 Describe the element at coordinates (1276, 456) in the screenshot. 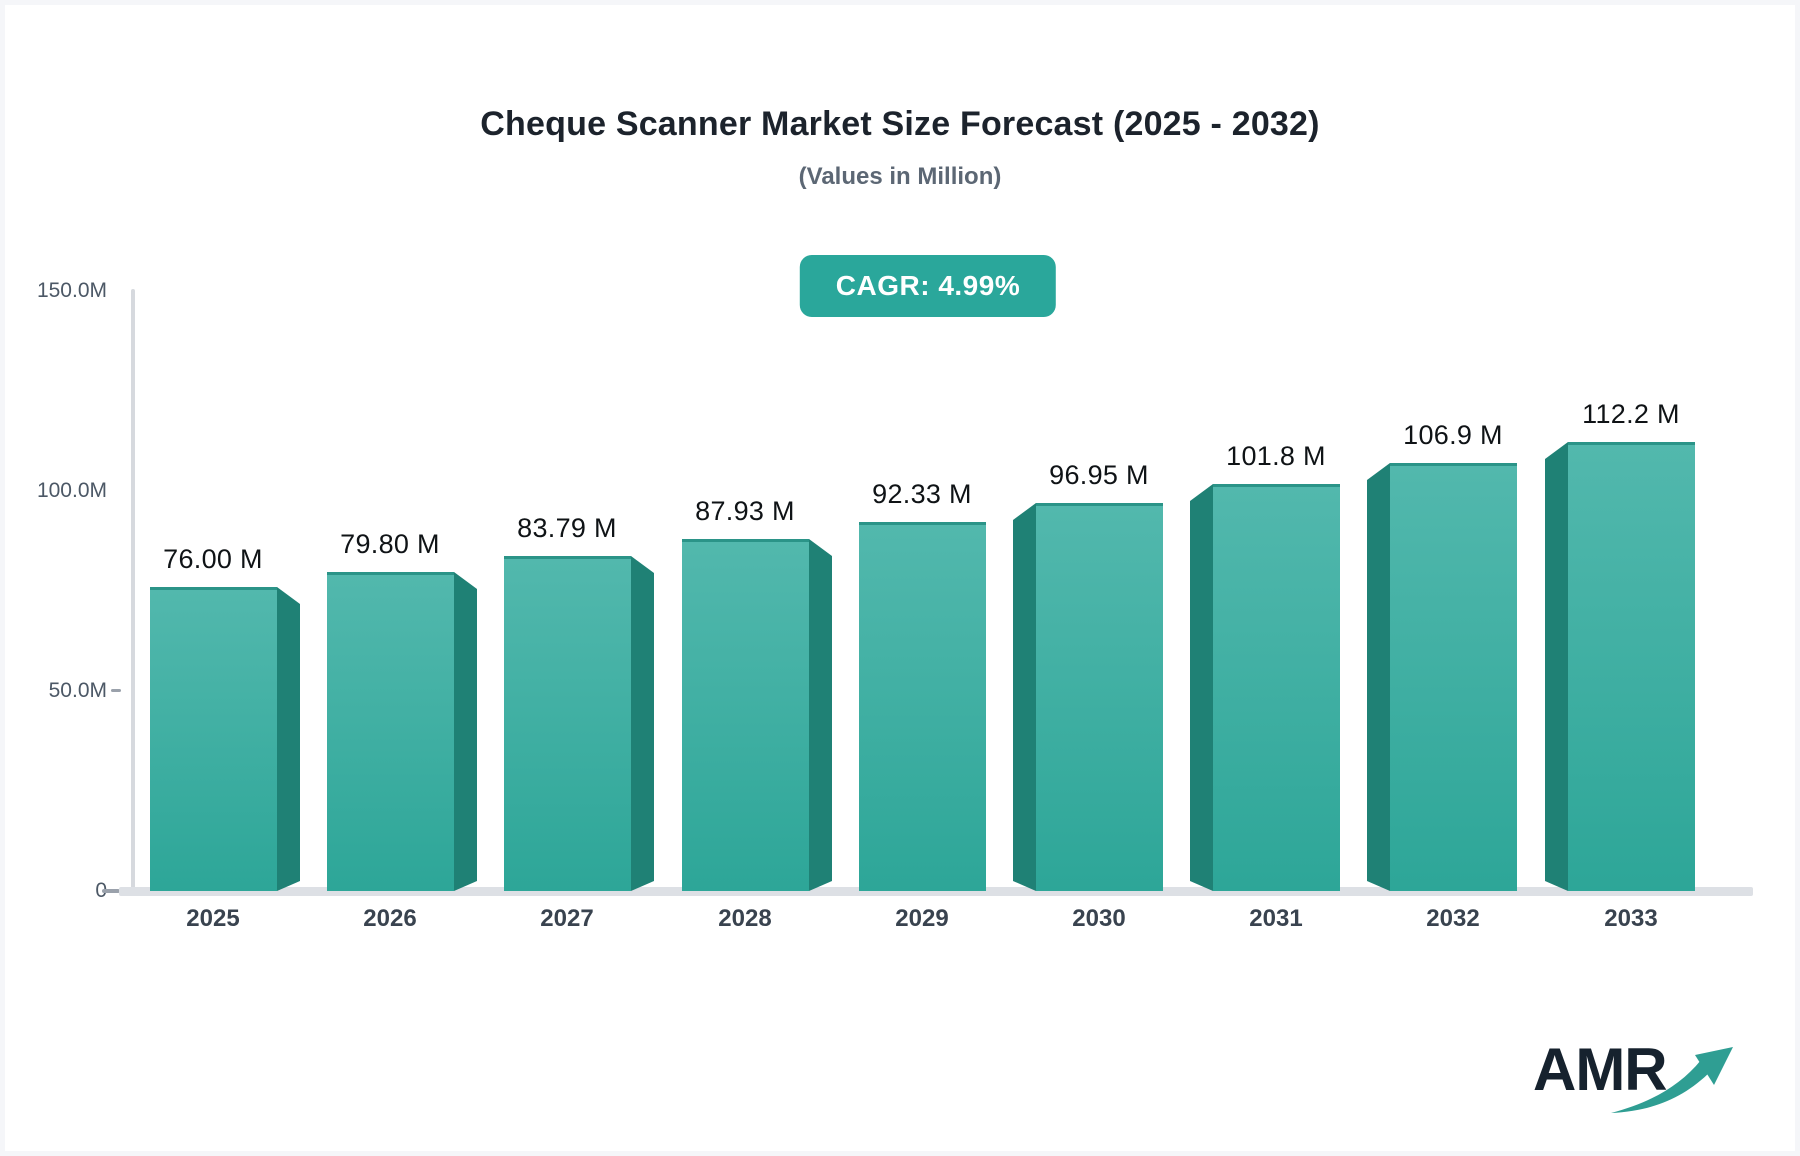

I see `bar-value-label-2031: 101.8 M` at that location.